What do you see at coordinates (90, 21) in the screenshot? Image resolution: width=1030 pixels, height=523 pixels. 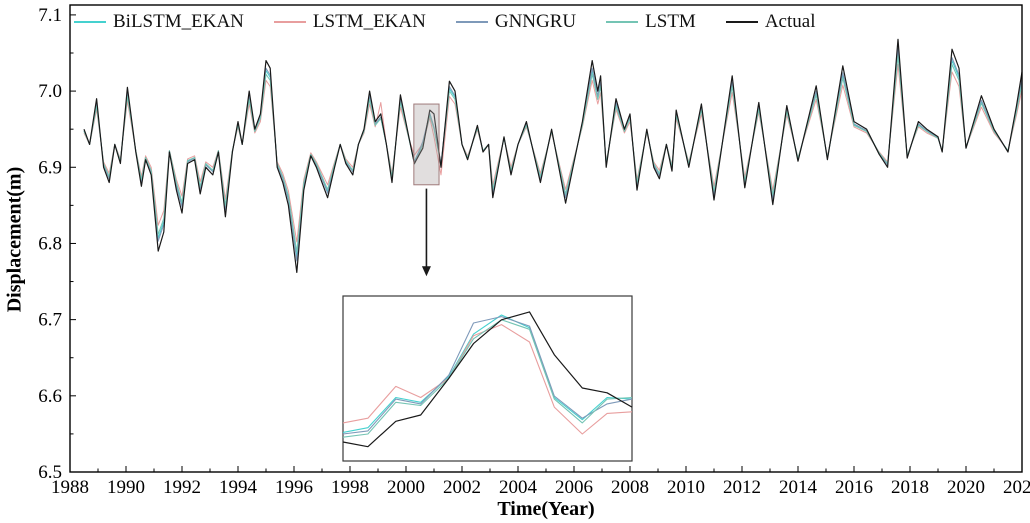 I see `legend-swatch-BiLSTM_EKAN` at bounding box center [90, 21].